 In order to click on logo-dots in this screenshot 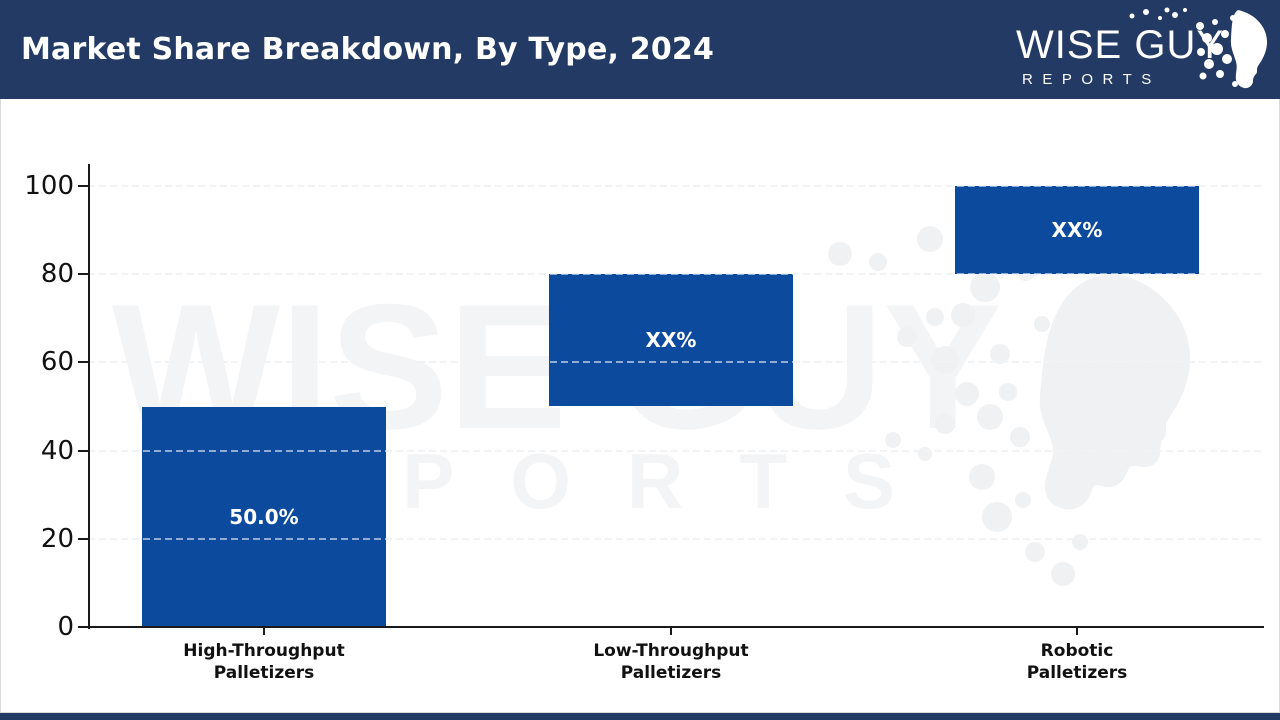, I will do `click(1183, 47)`.